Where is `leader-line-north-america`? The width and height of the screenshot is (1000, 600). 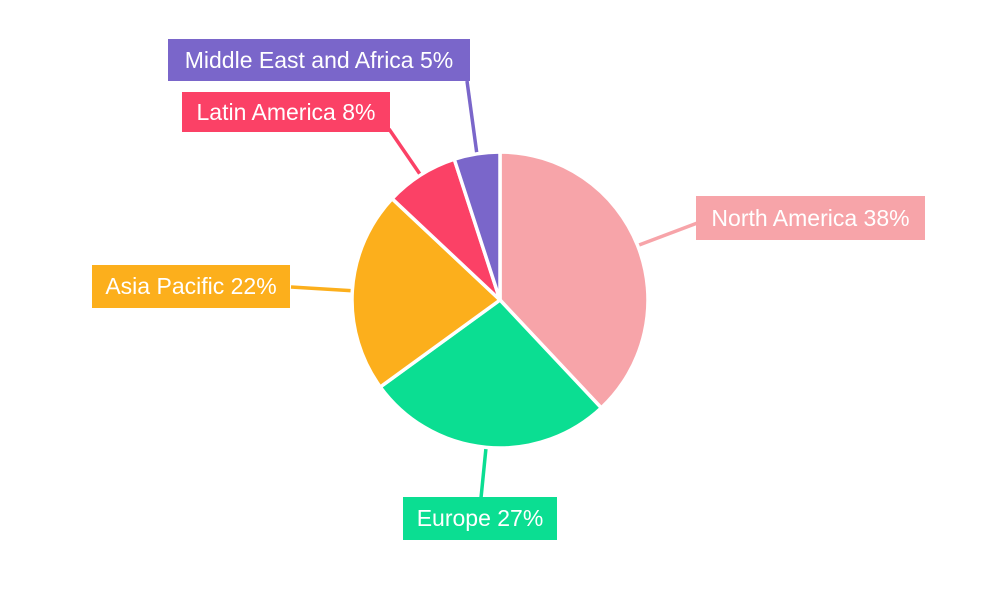 leader-line-north-america is located at coordinates (668, 234).